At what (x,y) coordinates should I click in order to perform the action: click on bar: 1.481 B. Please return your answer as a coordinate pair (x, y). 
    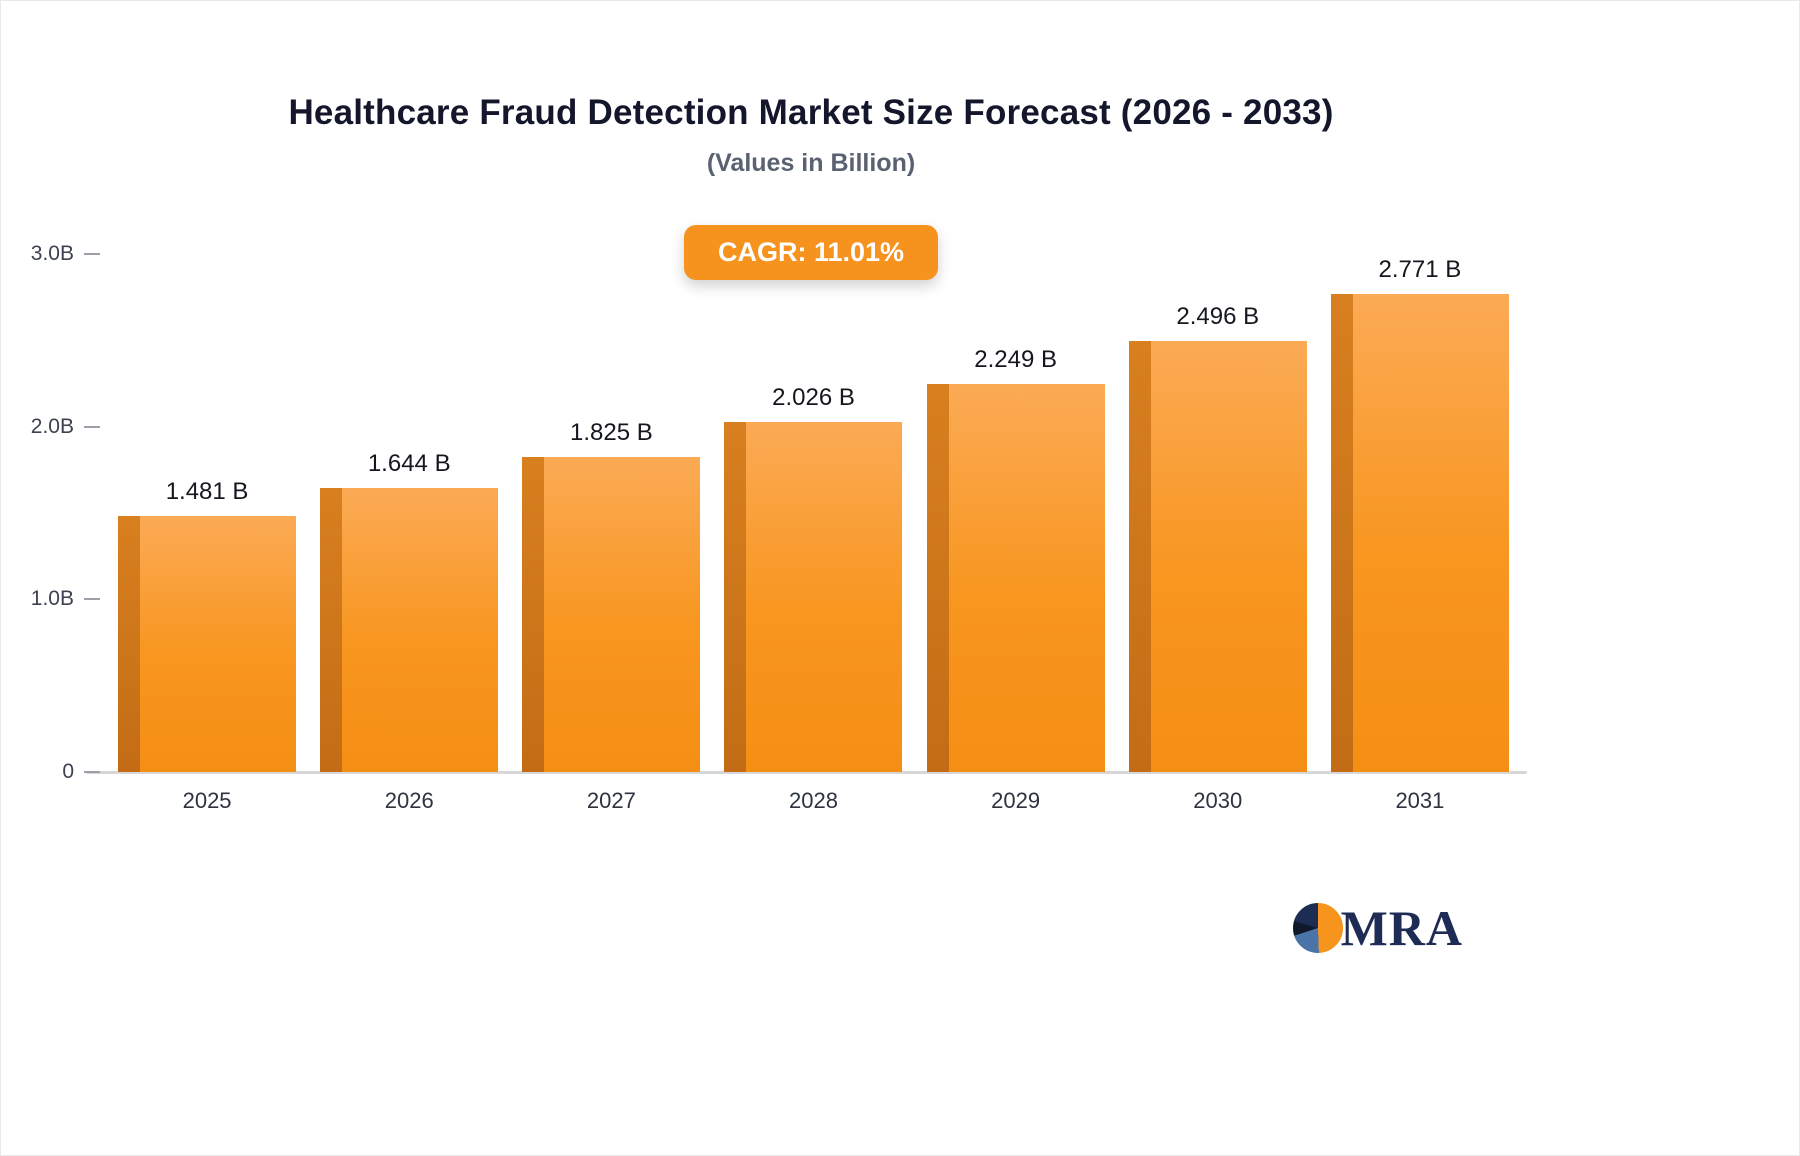
    Looking at the image, I should click on (207, 625).